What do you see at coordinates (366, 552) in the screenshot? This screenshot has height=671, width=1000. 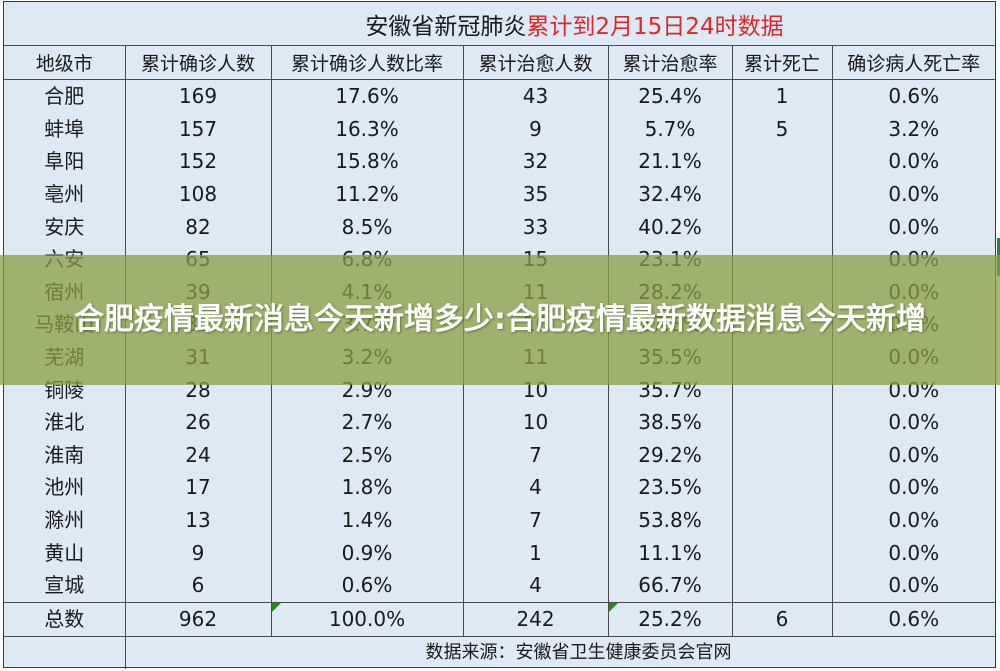 I see `cell-confirmed-ratio: 0.9%` at bounding box center [366, 552].